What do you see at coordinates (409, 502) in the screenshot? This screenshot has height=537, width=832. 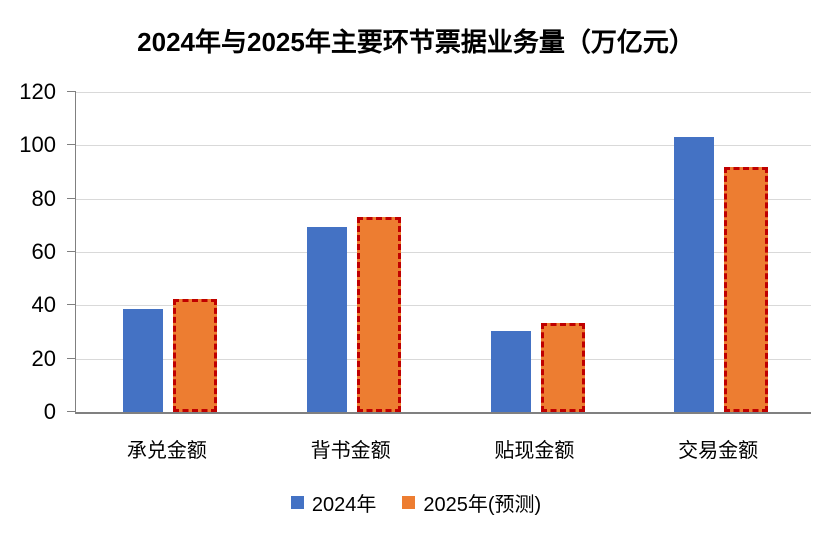 I see `legend-swatch-2025` at bounding box center [409, 502].